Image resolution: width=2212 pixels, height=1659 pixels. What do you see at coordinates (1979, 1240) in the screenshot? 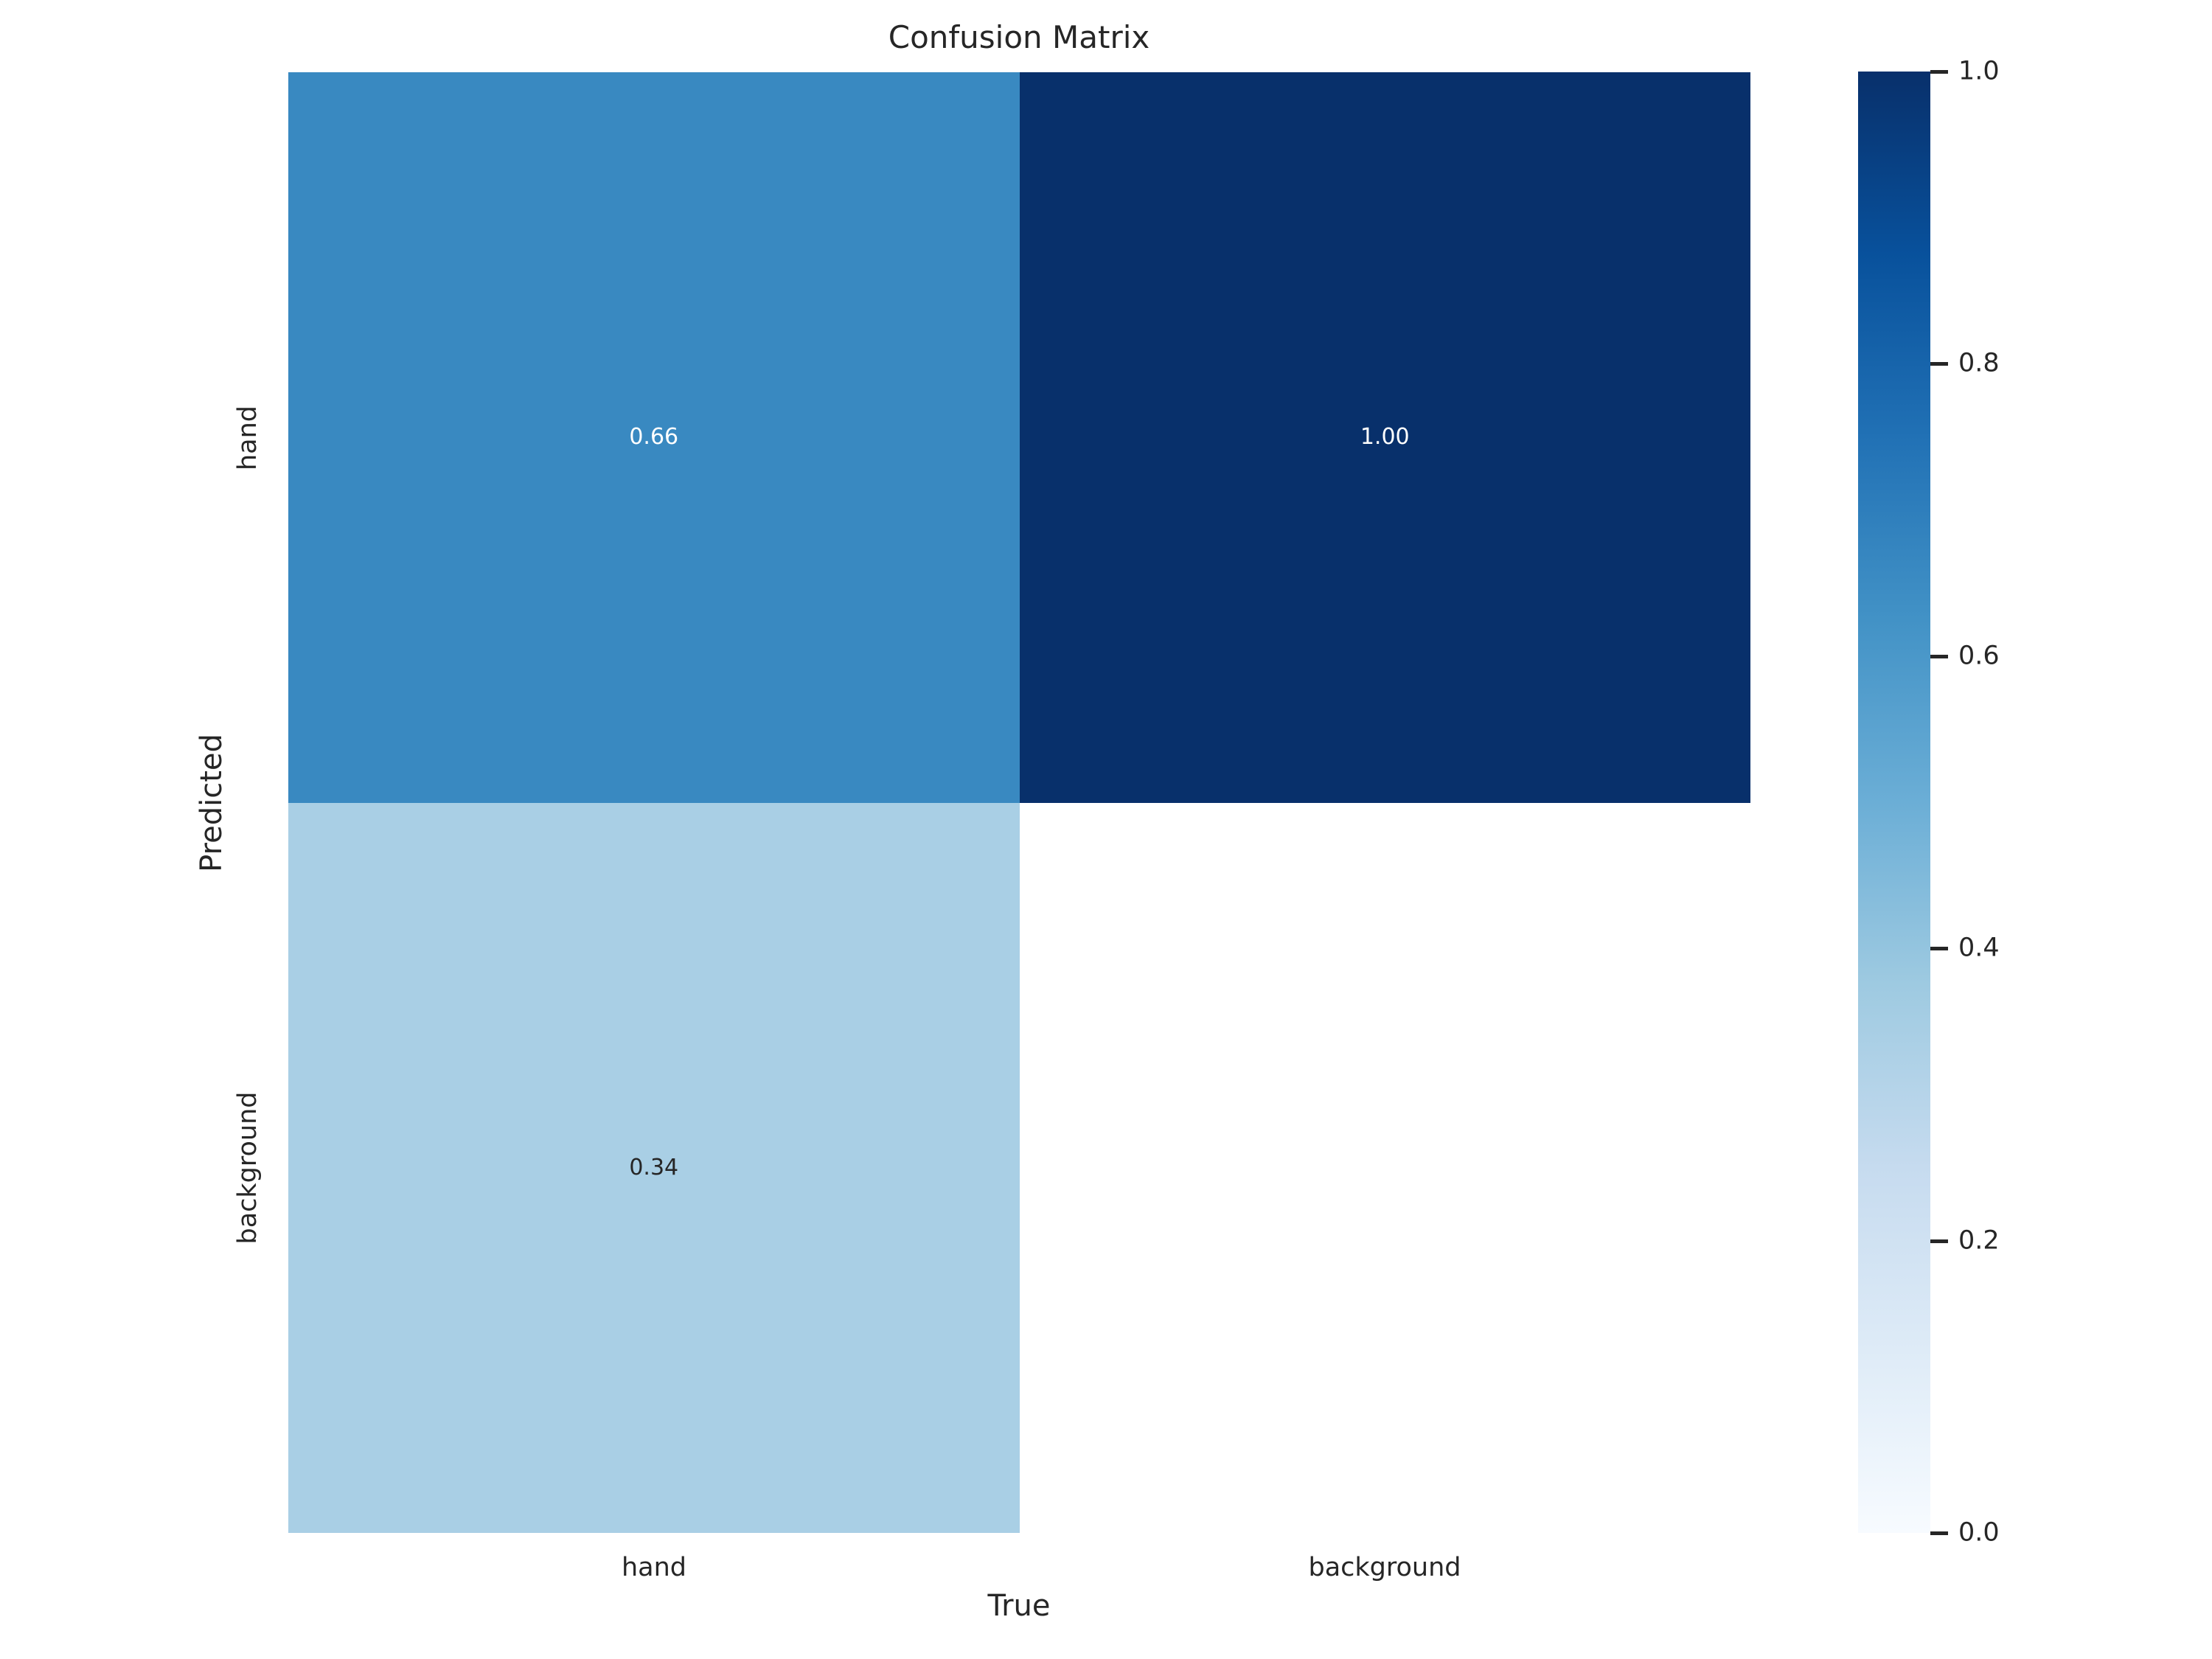
I see `colorbar-tick-label: 0.2` at bounding box center [1979, 1240].